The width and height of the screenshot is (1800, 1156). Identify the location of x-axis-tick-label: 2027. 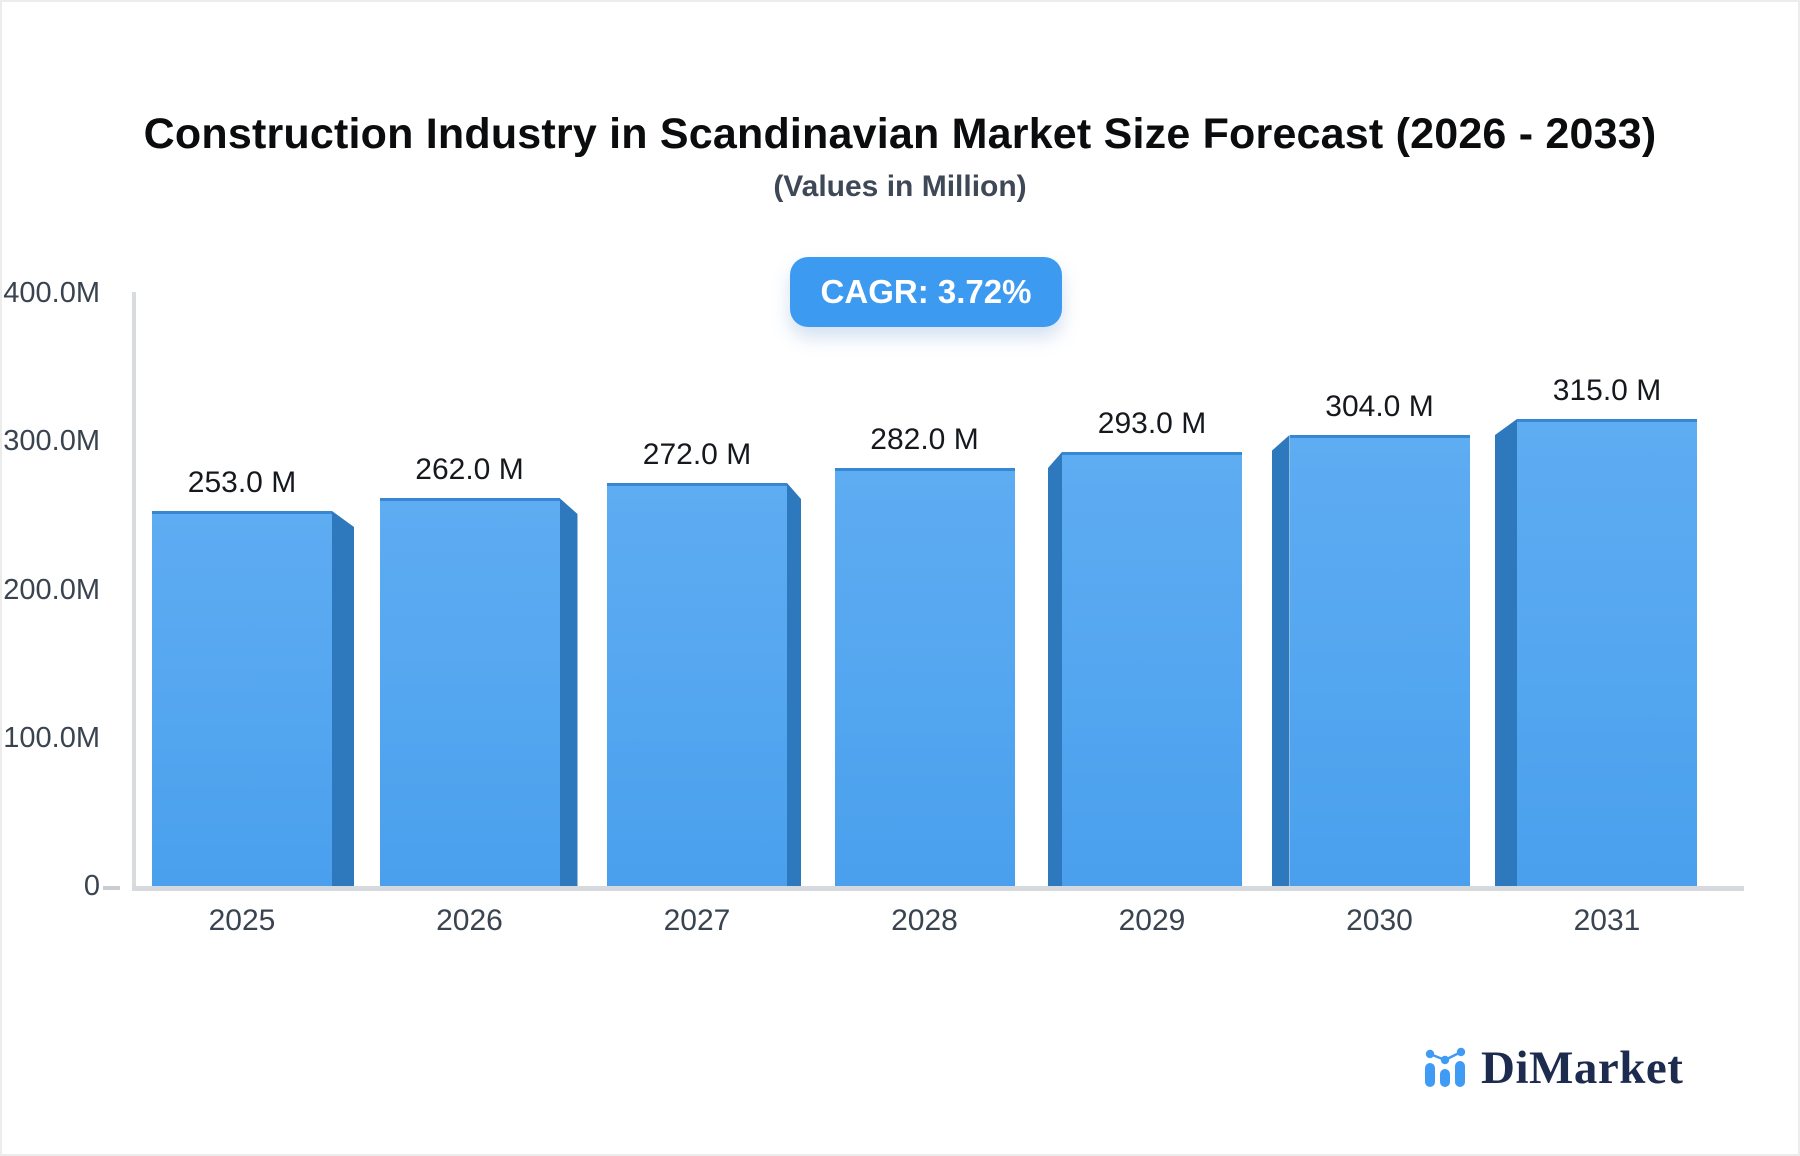
(697, 920).